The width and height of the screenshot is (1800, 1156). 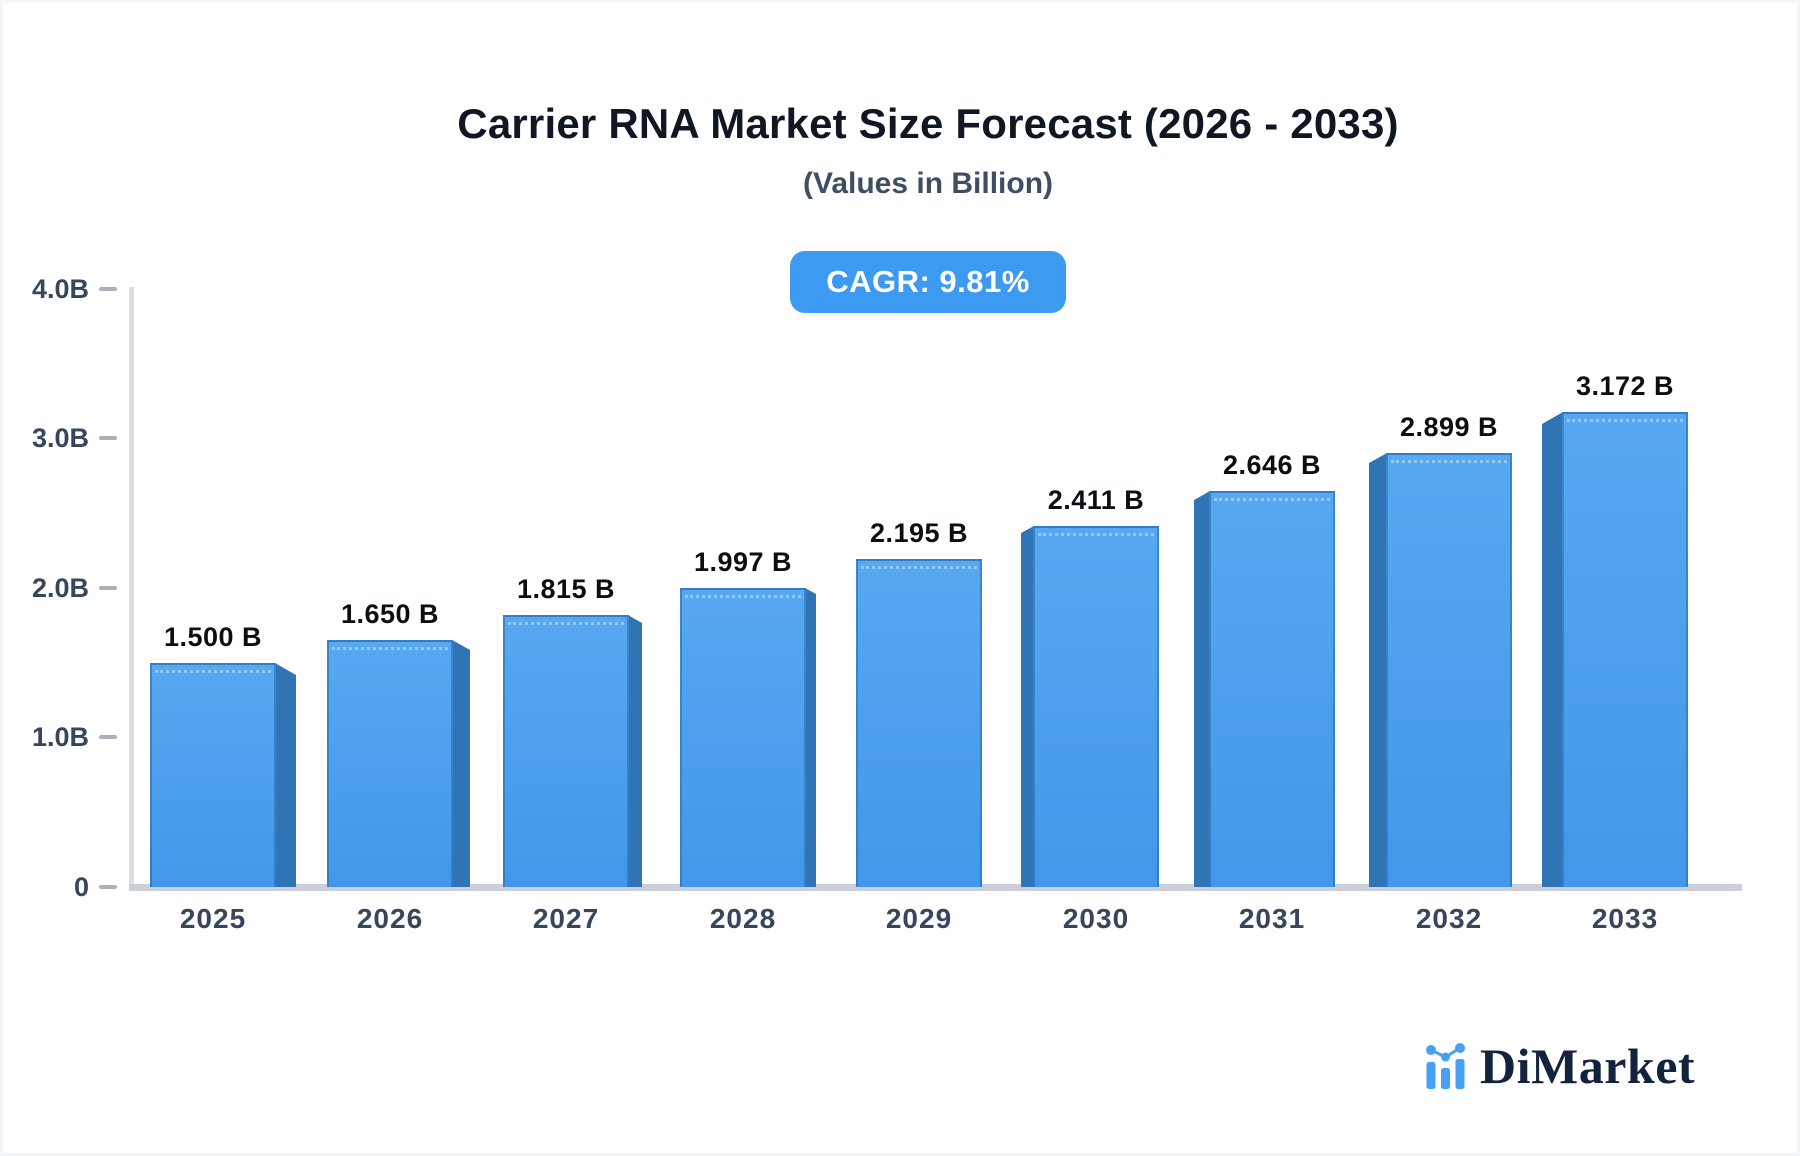 What do you see at coordinates (1096, 706) in the screenshot?
I see `bar-2030` at bounding box center [1096, 706].